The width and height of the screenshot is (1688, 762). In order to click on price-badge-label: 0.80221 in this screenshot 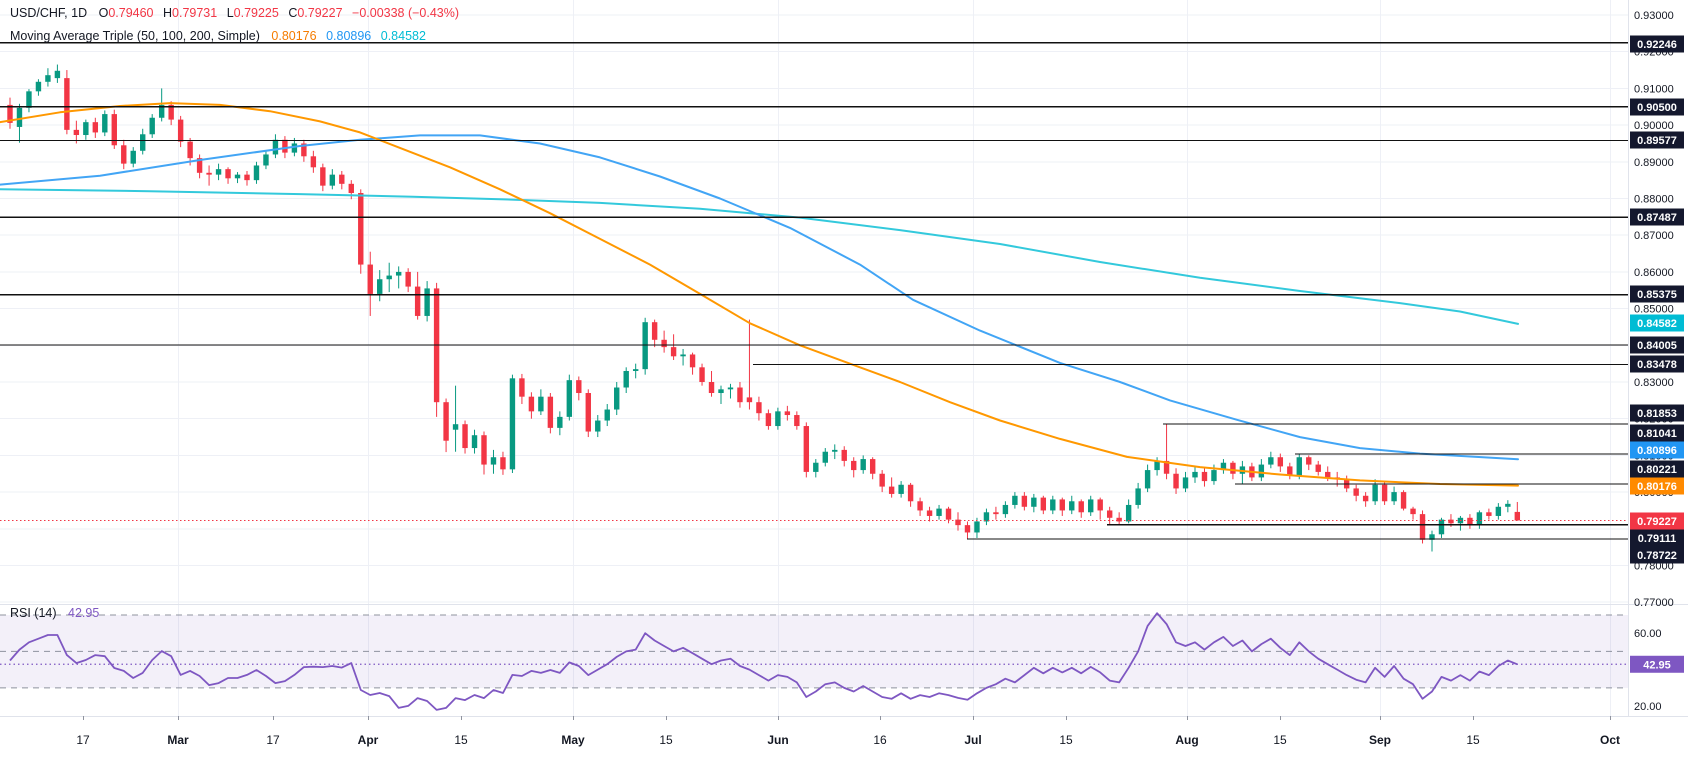, I will do `click(1657, 470)`.